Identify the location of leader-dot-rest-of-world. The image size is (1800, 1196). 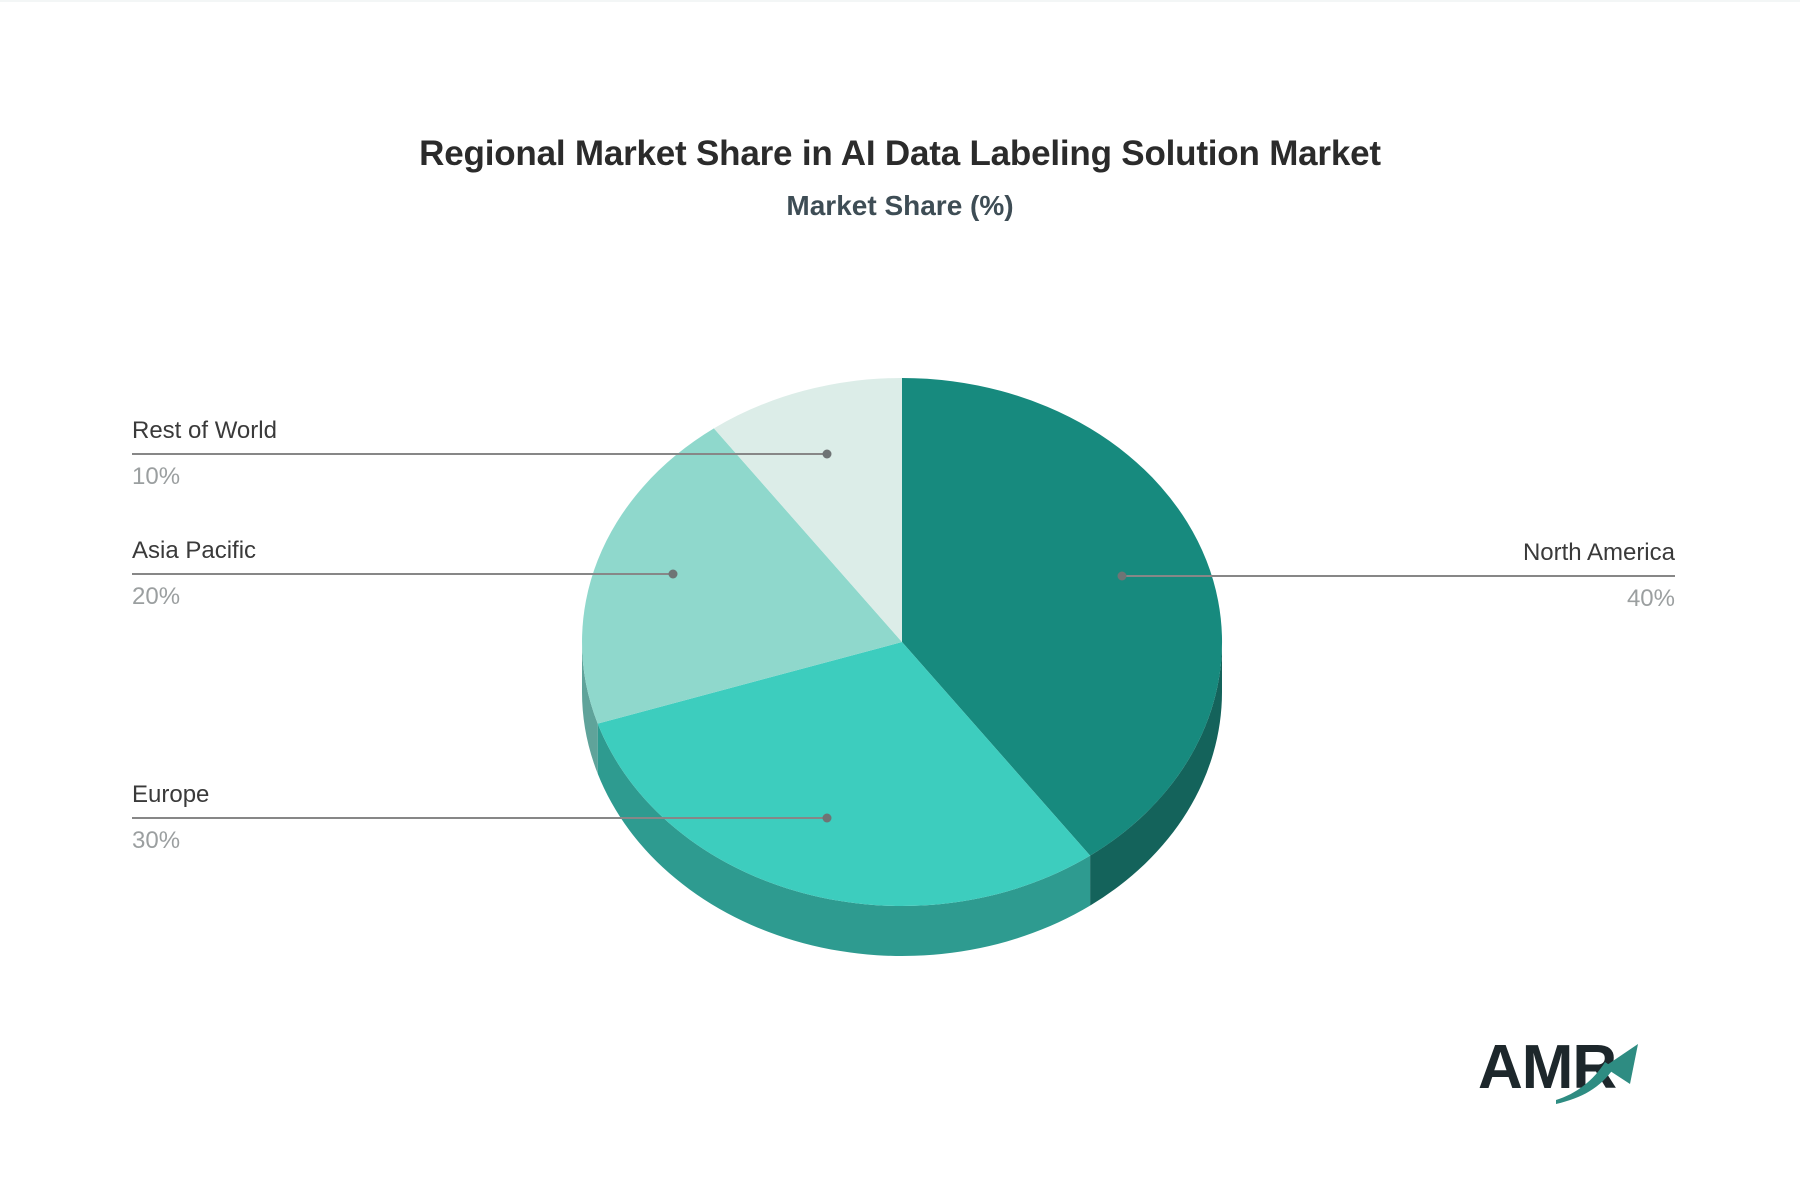
(827, 454).